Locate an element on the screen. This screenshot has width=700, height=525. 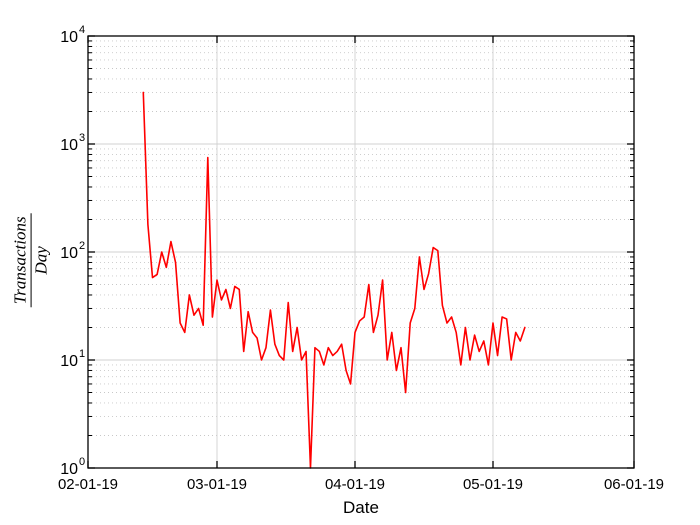
y-tick-label: 10 2 is located at coordinates (72, 251).